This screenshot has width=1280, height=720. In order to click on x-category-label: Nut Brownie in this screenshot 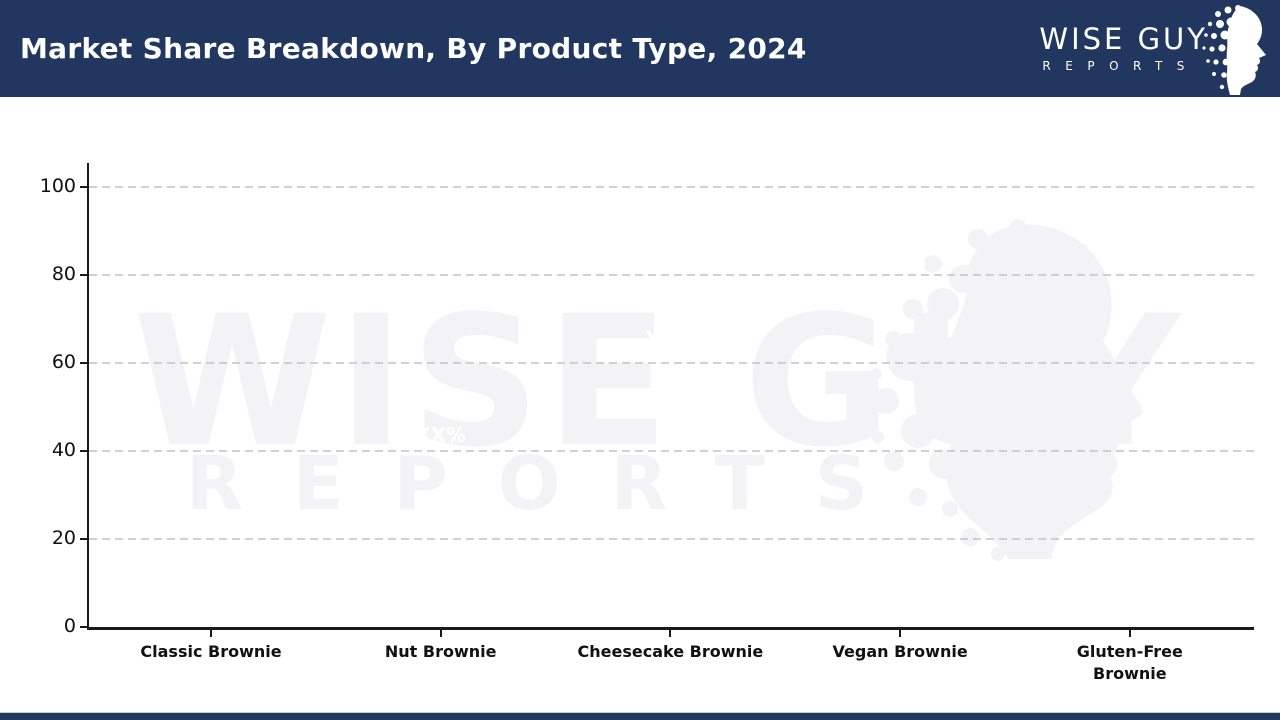, I will do `click(440, 651)`.